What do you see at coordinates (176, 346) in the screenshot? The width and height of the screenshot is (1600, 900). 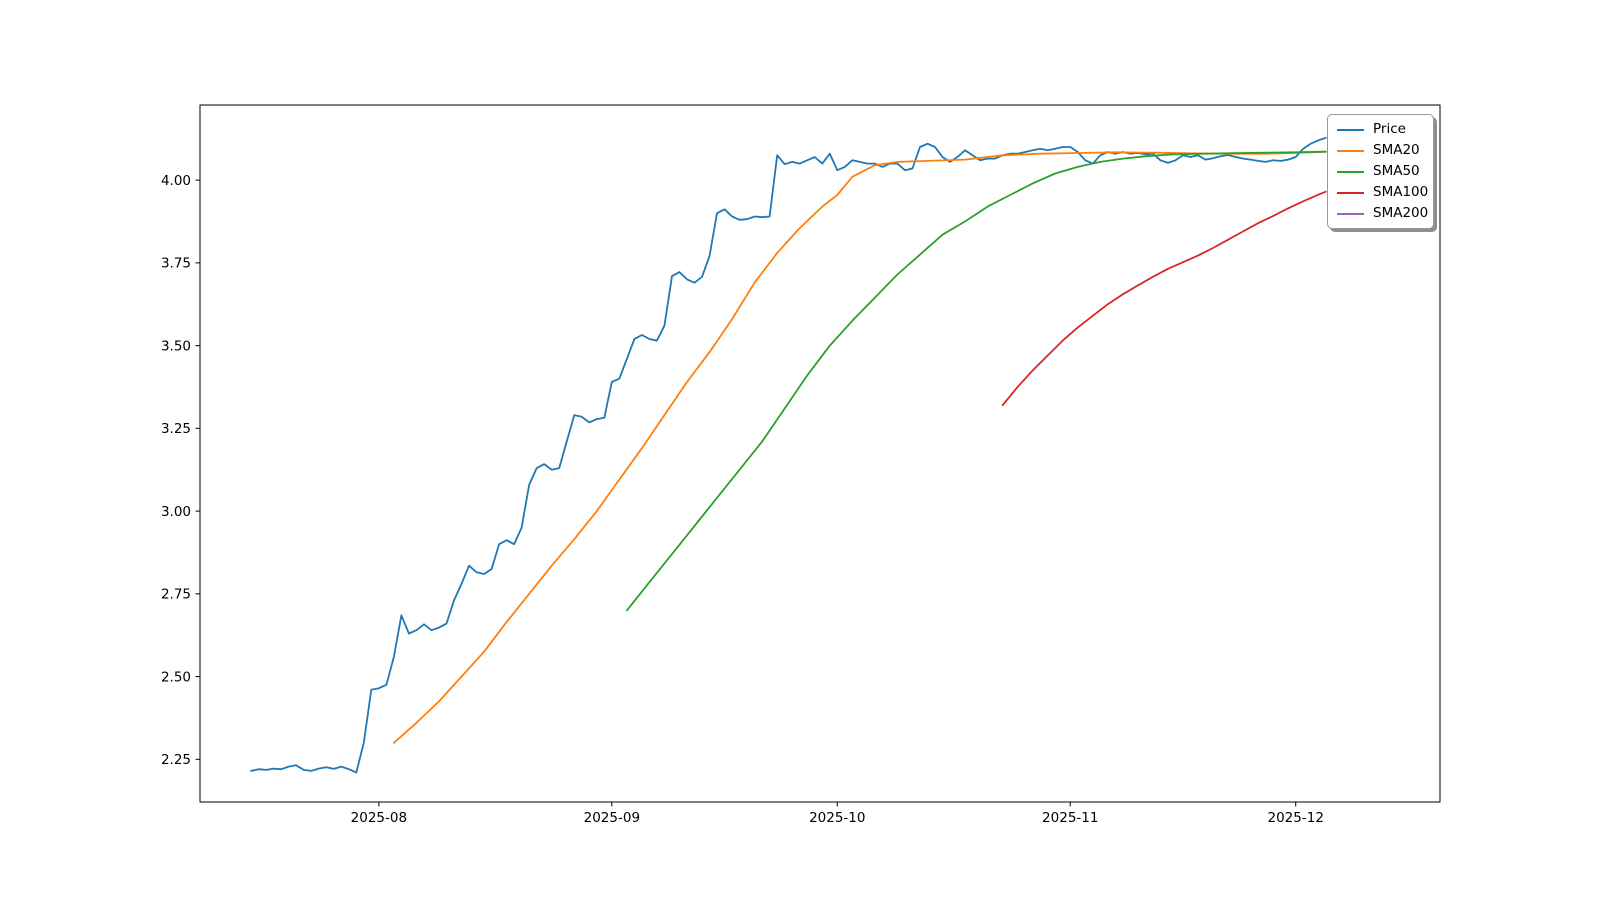 I see `y-tick-label: 3.50` at bounding box center [176, 346].